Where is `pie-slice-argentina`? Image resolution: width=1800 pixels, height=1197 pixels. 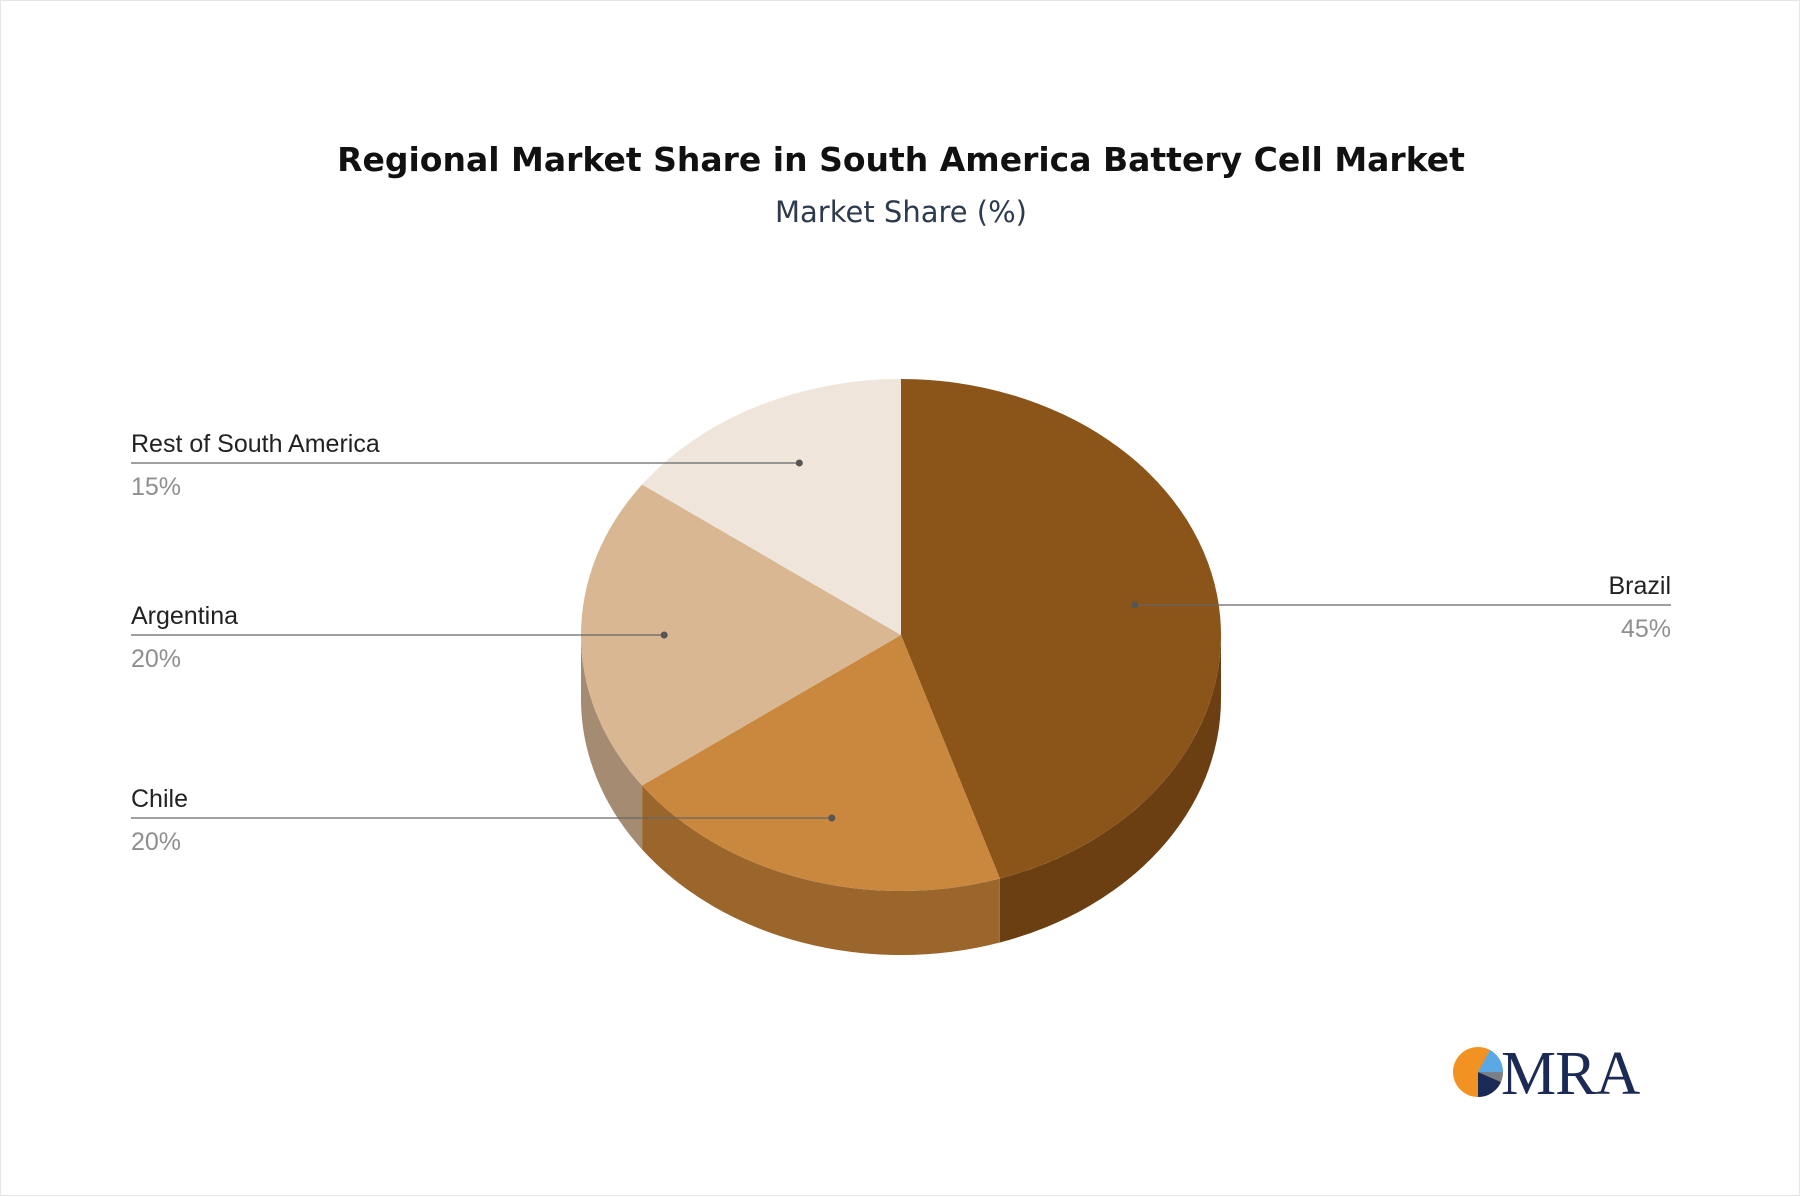
pie-slice-argentina is located at coordinates (741, 635).